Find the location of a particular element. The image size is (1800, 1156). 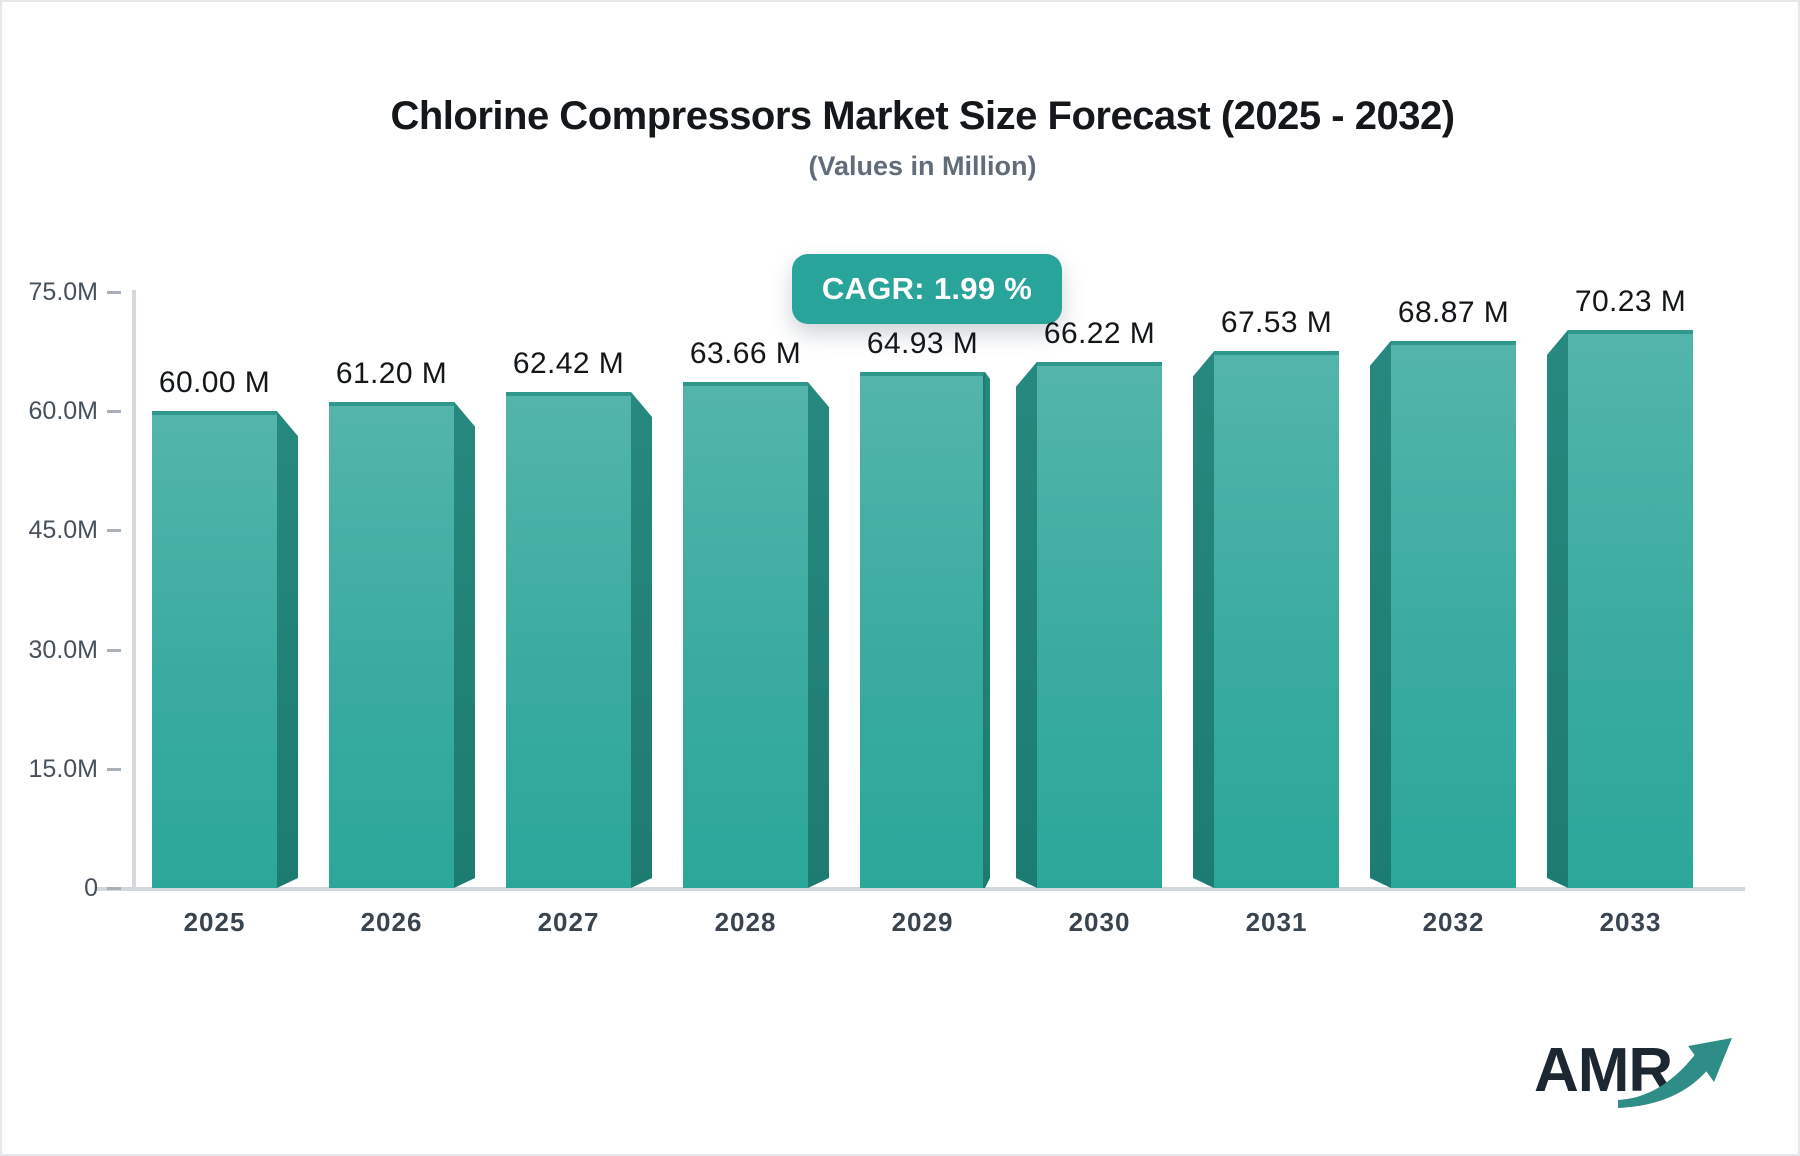

y-tick-label: 30.0M is located at coordinates (63, 649).